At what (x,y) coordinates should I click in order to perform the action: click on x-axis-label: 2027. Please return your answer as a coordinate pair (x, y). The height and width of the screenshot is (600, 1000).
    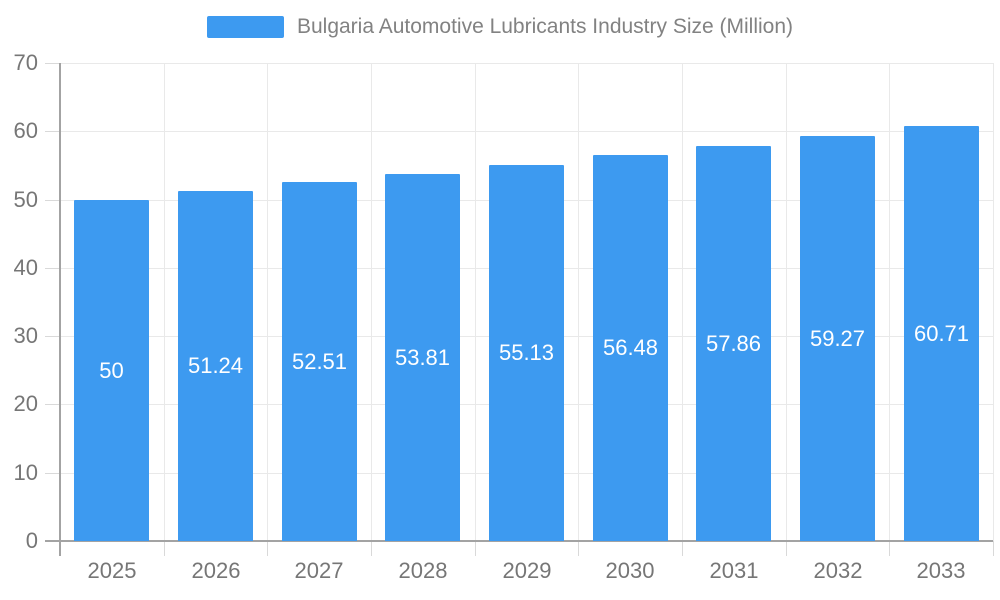
    Looking at the image, I should click on (319, 570).